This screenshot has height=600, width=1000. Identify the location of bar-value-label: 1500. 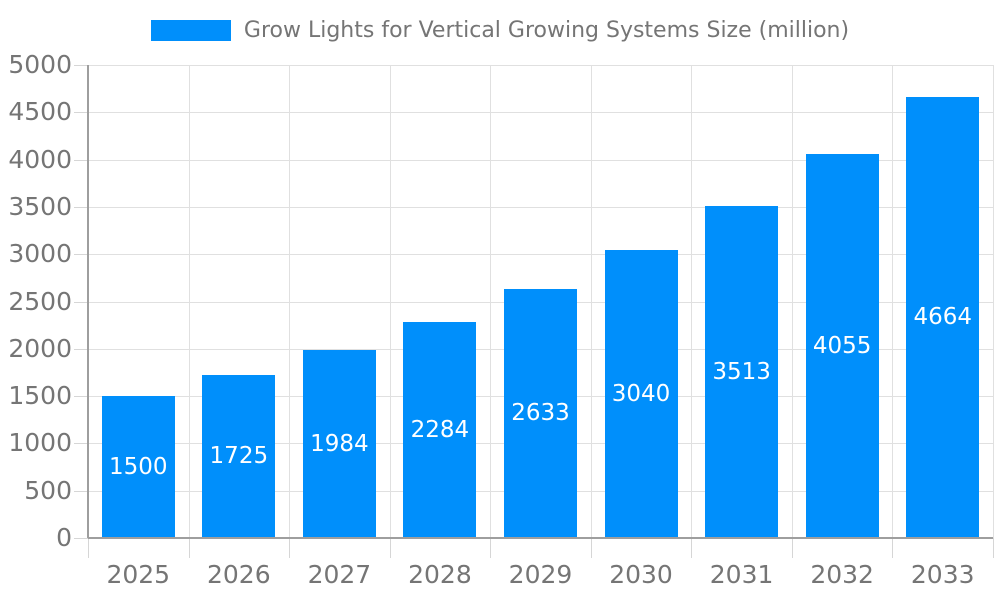
(138, 467).